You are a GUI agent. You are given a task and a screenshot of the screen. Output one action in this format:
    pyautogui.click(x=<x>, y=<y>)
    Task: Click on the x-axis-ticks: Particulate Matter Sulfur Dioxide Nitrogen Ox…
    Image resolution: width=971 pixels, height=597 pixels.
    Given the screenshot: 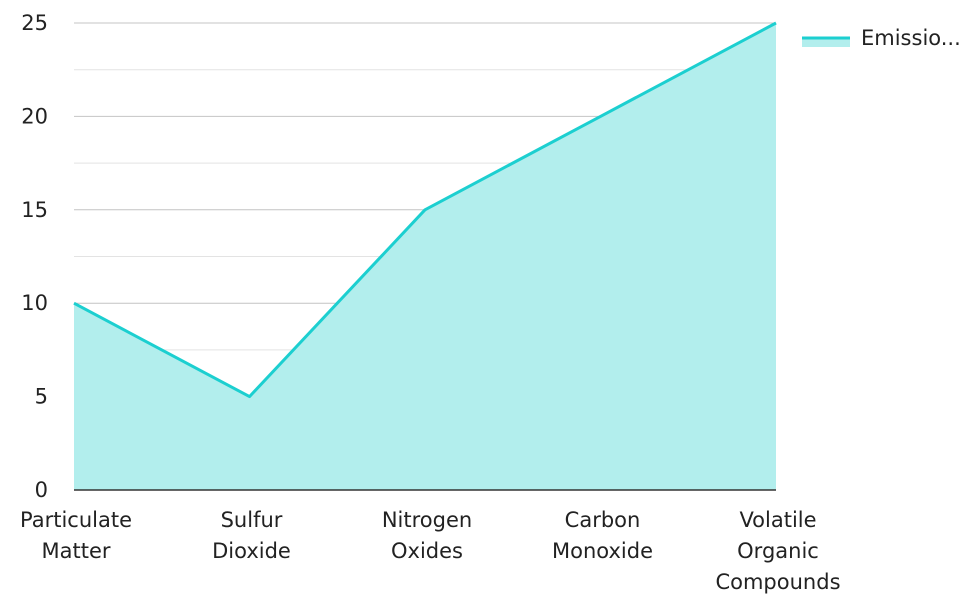 What is the action you would take?
    pyautogui.click(x=430, y=551)
    